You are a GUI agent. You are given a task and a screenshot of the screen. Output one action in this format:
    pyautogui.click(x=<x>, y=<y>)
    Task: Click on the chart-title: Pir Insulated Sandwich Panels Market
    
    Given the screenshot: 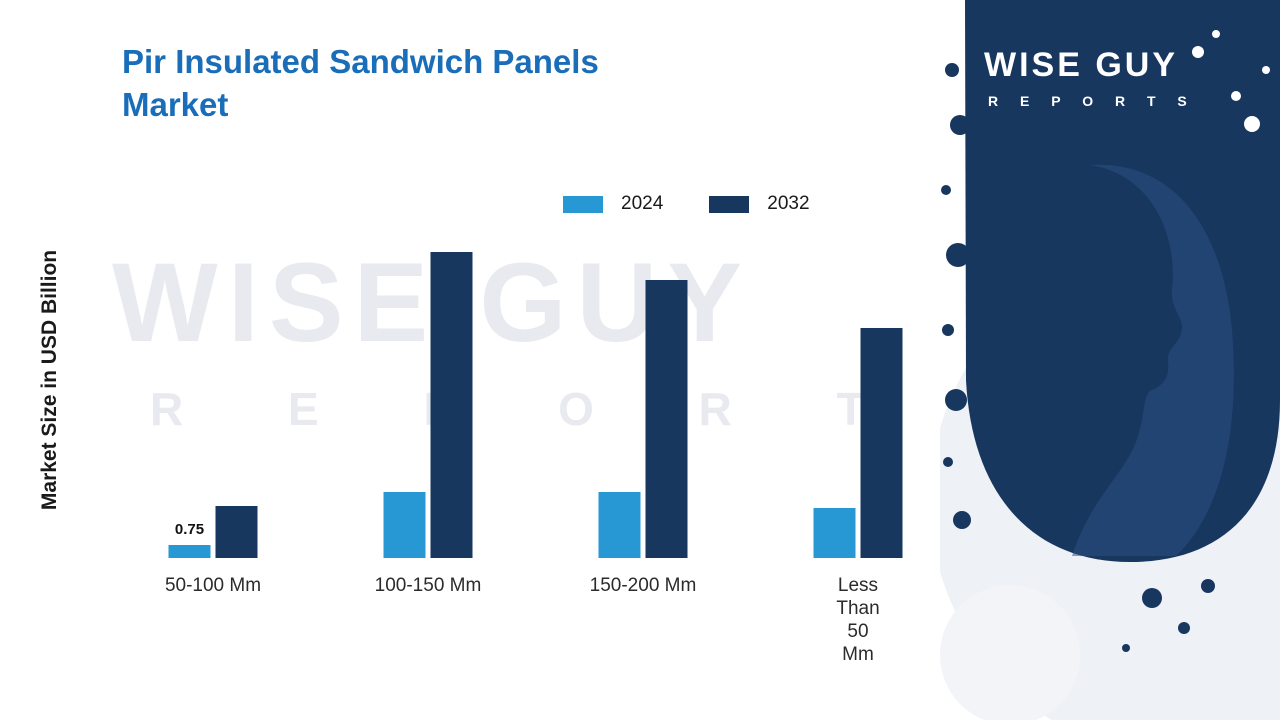 What is the action you would take?
    pyautogui.click(x=360, y=83)
    